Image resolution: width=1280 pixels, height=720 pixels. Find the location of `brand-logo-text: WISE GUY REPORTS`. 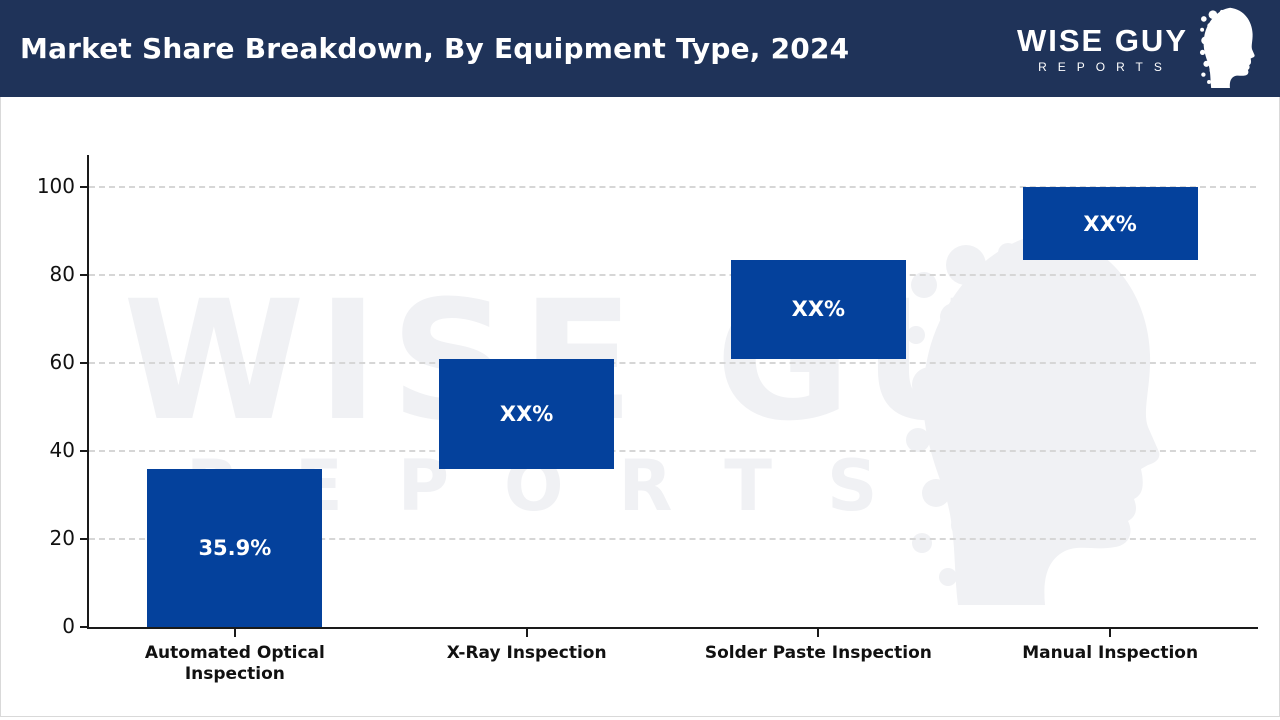

brand-logo-text: WISE GUY REPORTS is located at coordinates (1102, 49).